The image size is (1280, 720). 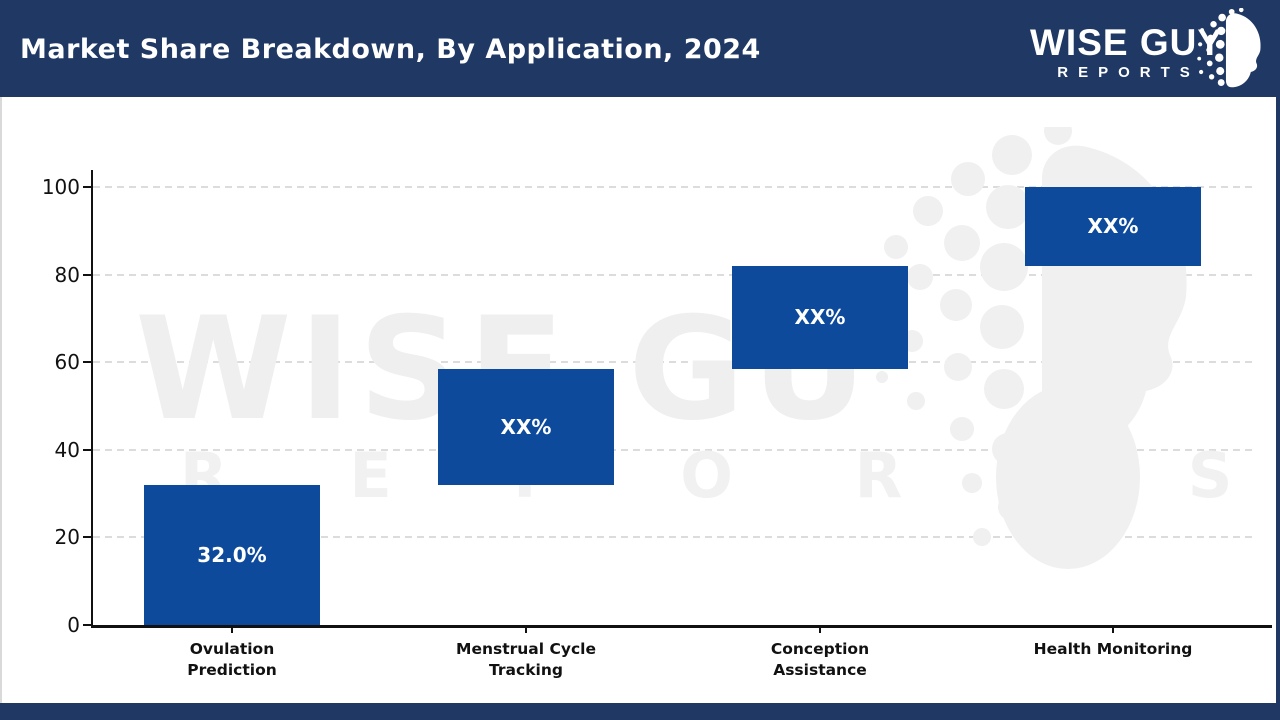 What do you see at coordinates (67, 537) in the screenshot?
I see `y-tick-label: 20` at bounding box center [67, 537].